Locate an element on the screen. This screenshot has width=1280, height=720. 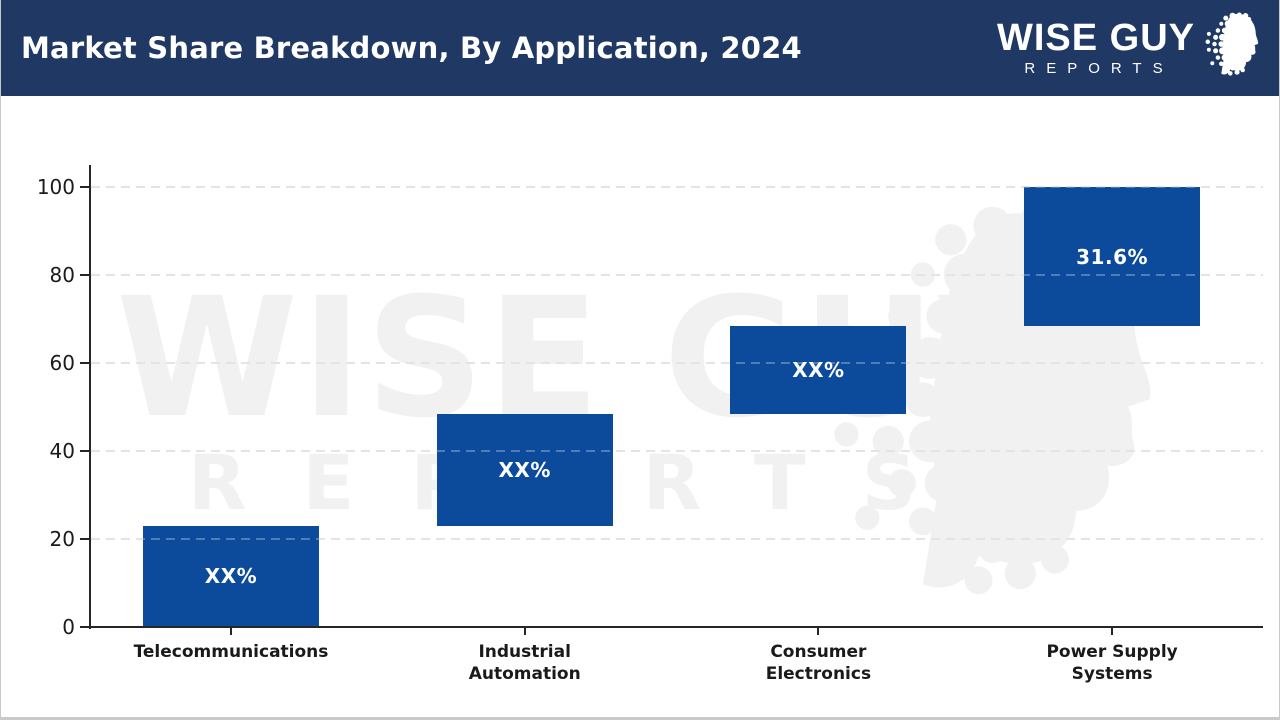
brand-logo-text: WISE GUY REPORTS is located at coordinates (1096, 48).